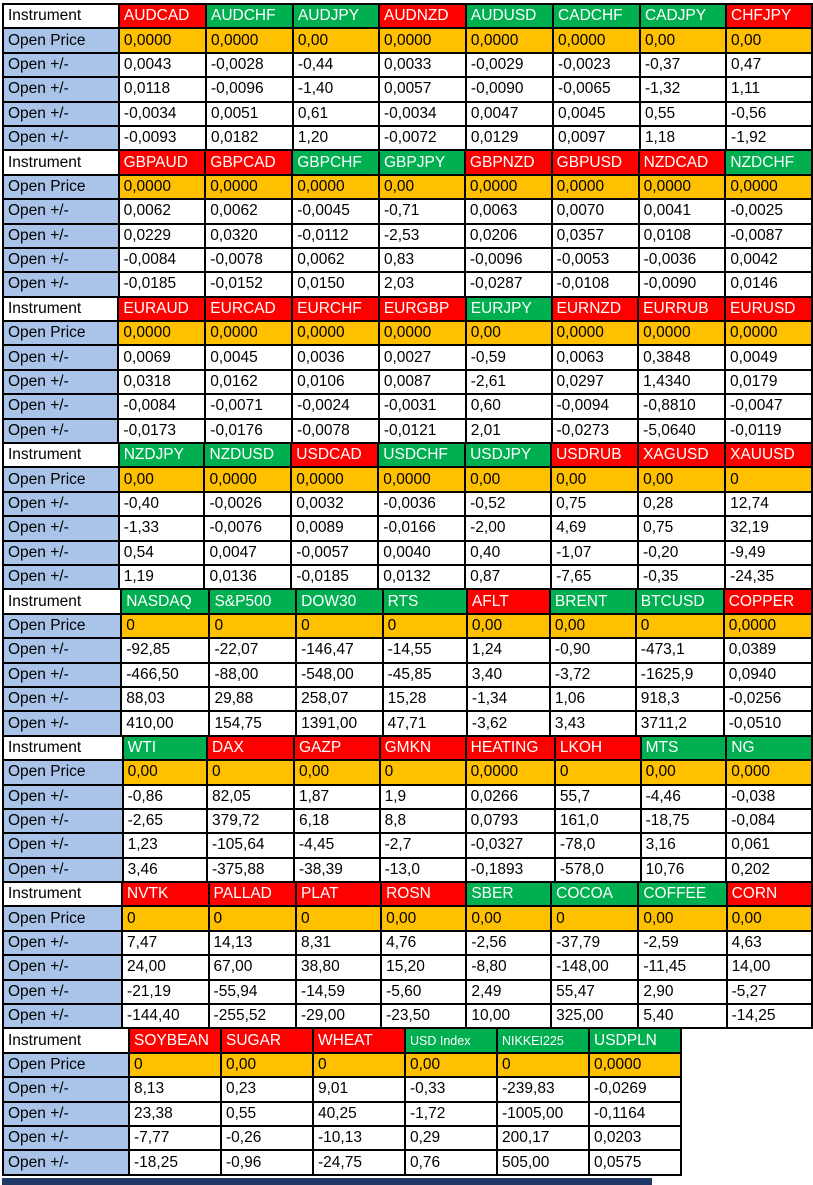 This screenshot has width=813, height=1185. Describe the element at coordinates (768, 406) in the screenshot. I see `open-change-cell: -0,0047` at that location.